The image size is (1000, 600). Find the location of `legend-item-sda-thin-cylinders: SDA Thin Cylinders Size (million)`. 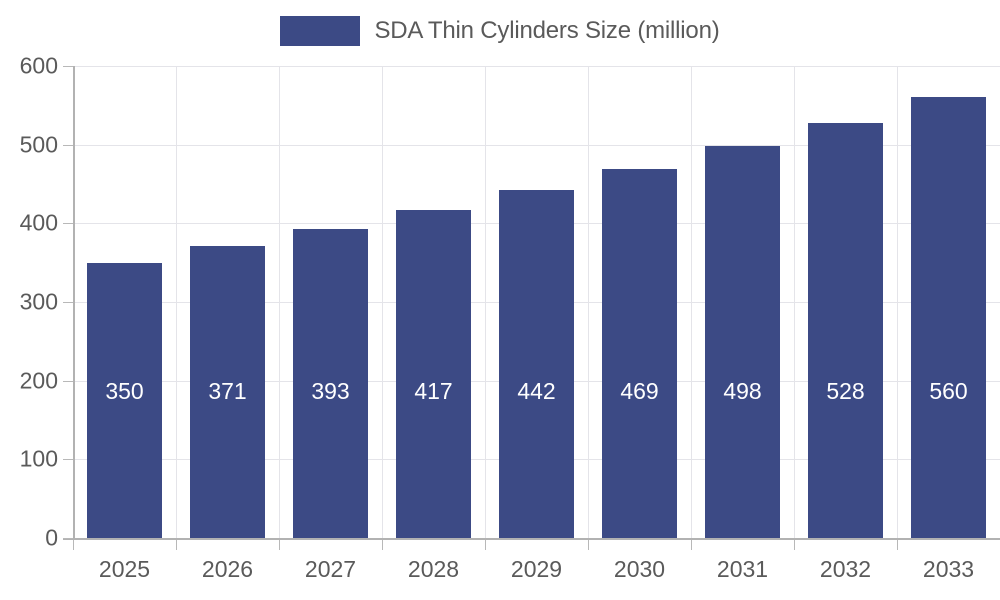

legend-item-sda-thin-cylinders: SDA Thin Cylinders Size (million) is located at coordinates (500, 31).